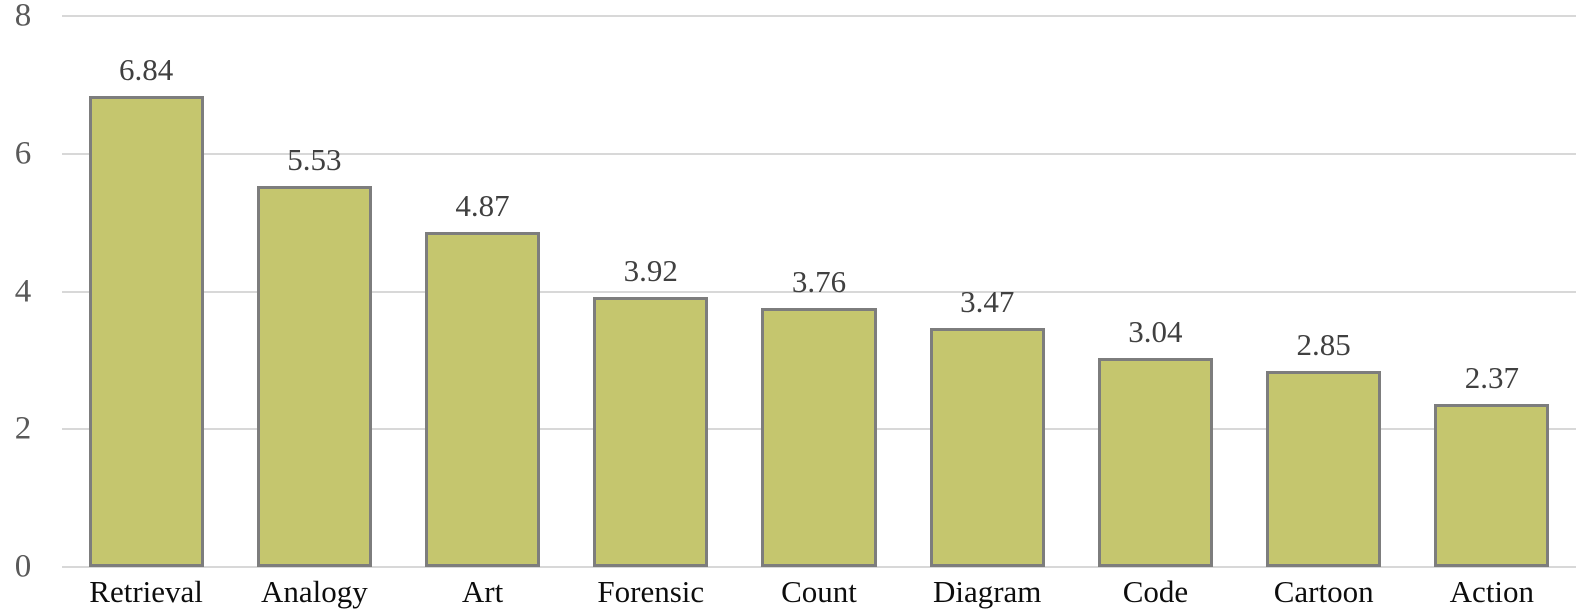 This screenshot has width=1576, height=613. I want to click on bar-cartoon, so click(1324, 468).